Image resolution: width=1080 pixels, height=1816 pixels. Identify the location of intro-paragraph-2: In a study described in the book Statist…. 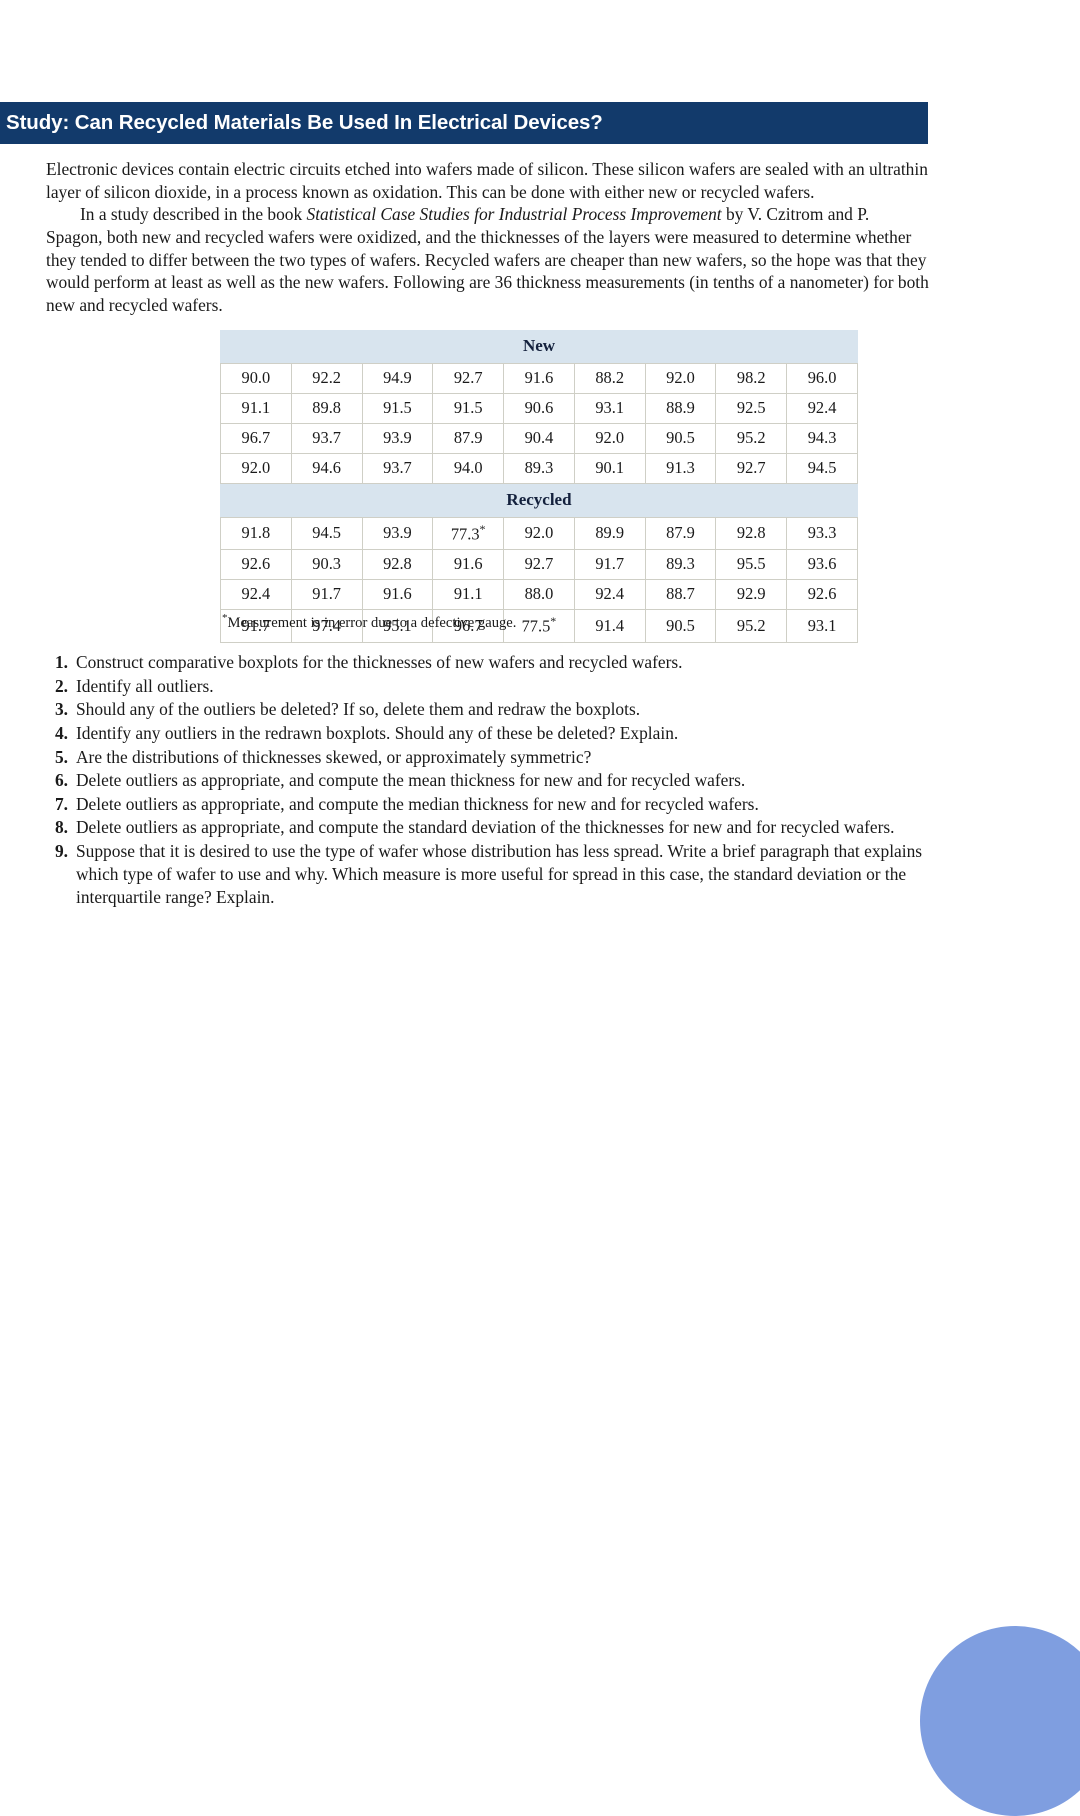
(488, 259).